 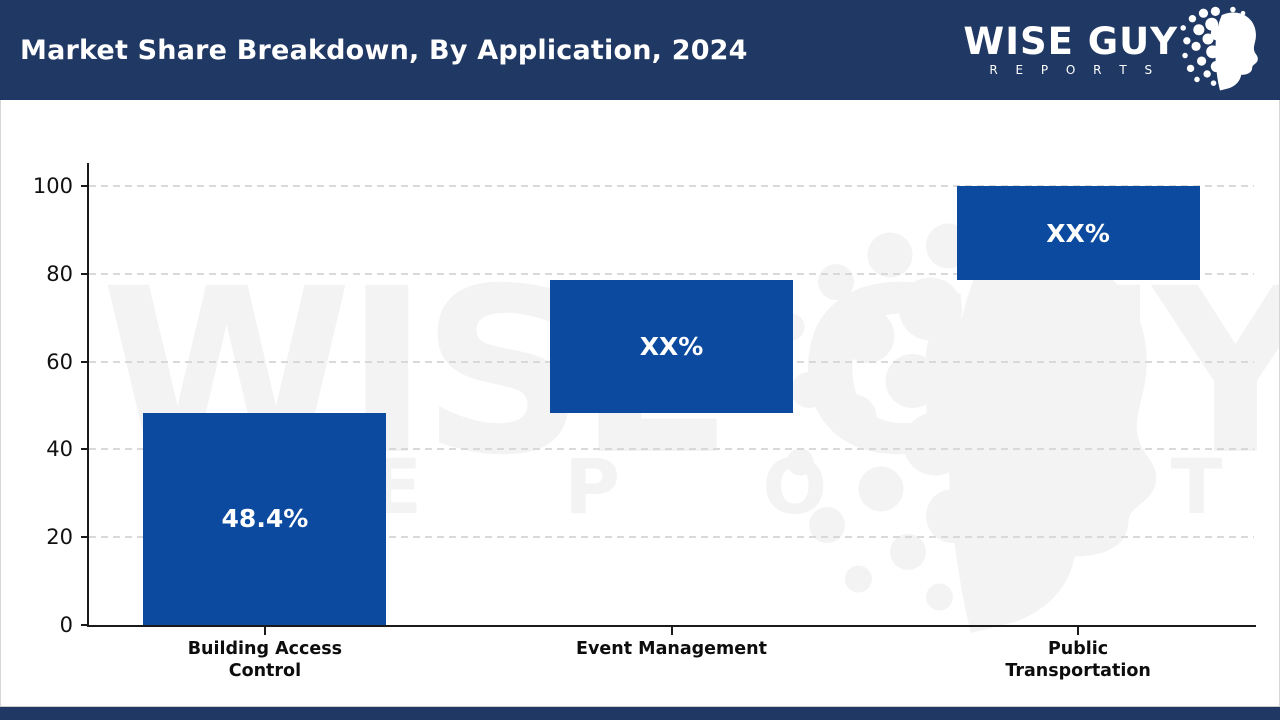 What do you see at coordinates (671, 649) in the screenshot?
I see `category-label: Event Management` at bounding box center [671, 649].